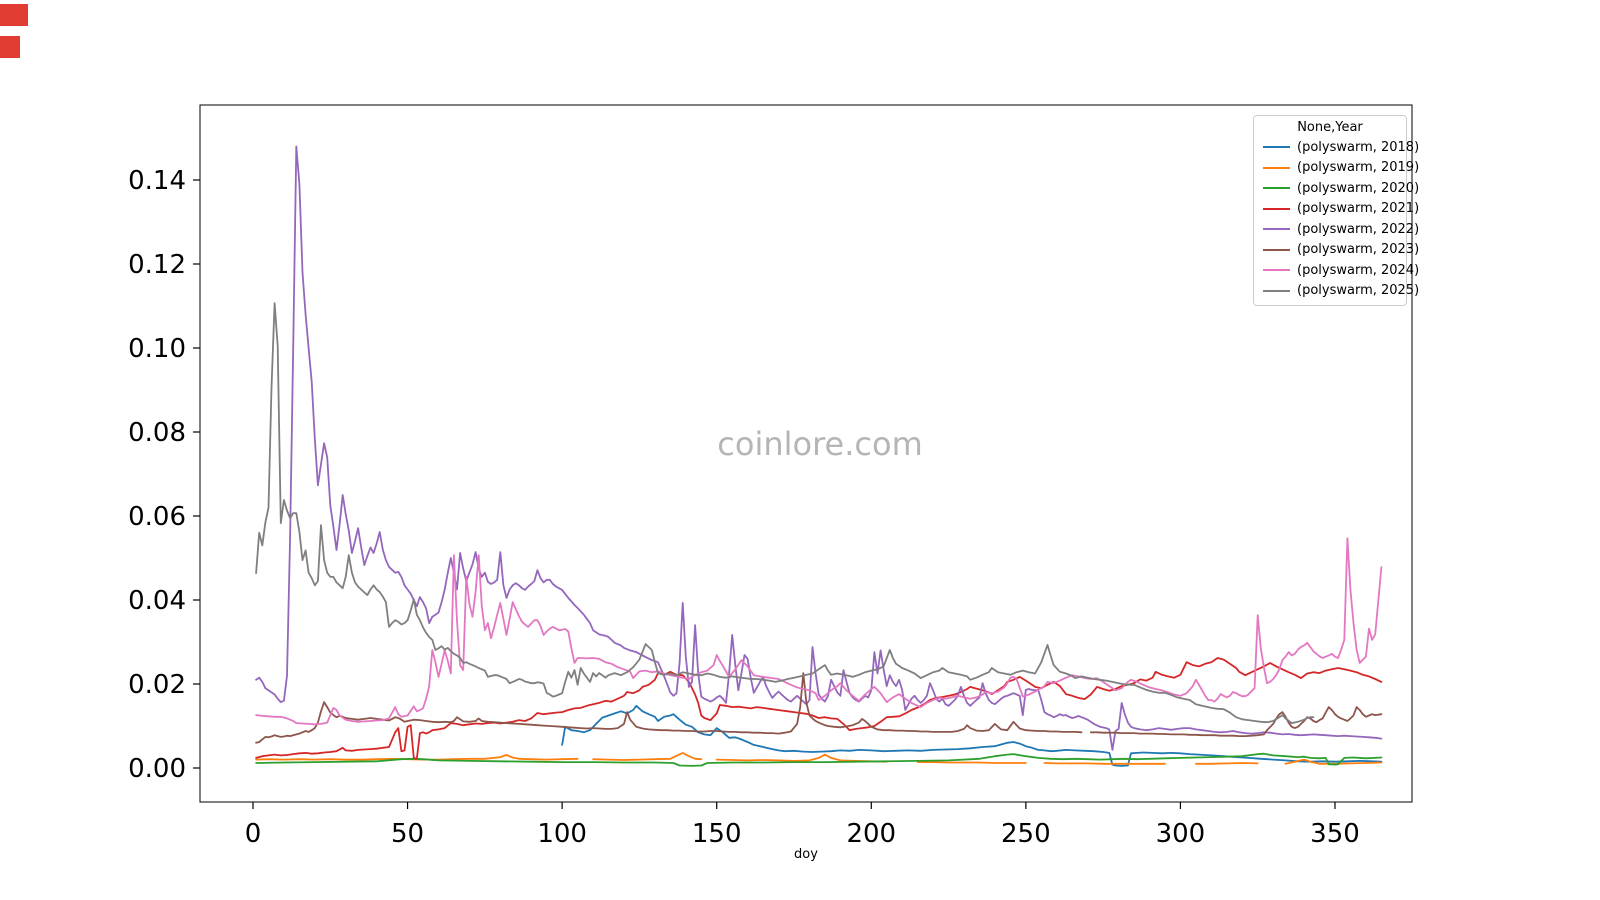  What do you see at coordinates (407, 834) in the screenshot?
I see `x-tick-label: 50` at bounding box center [407, 834].